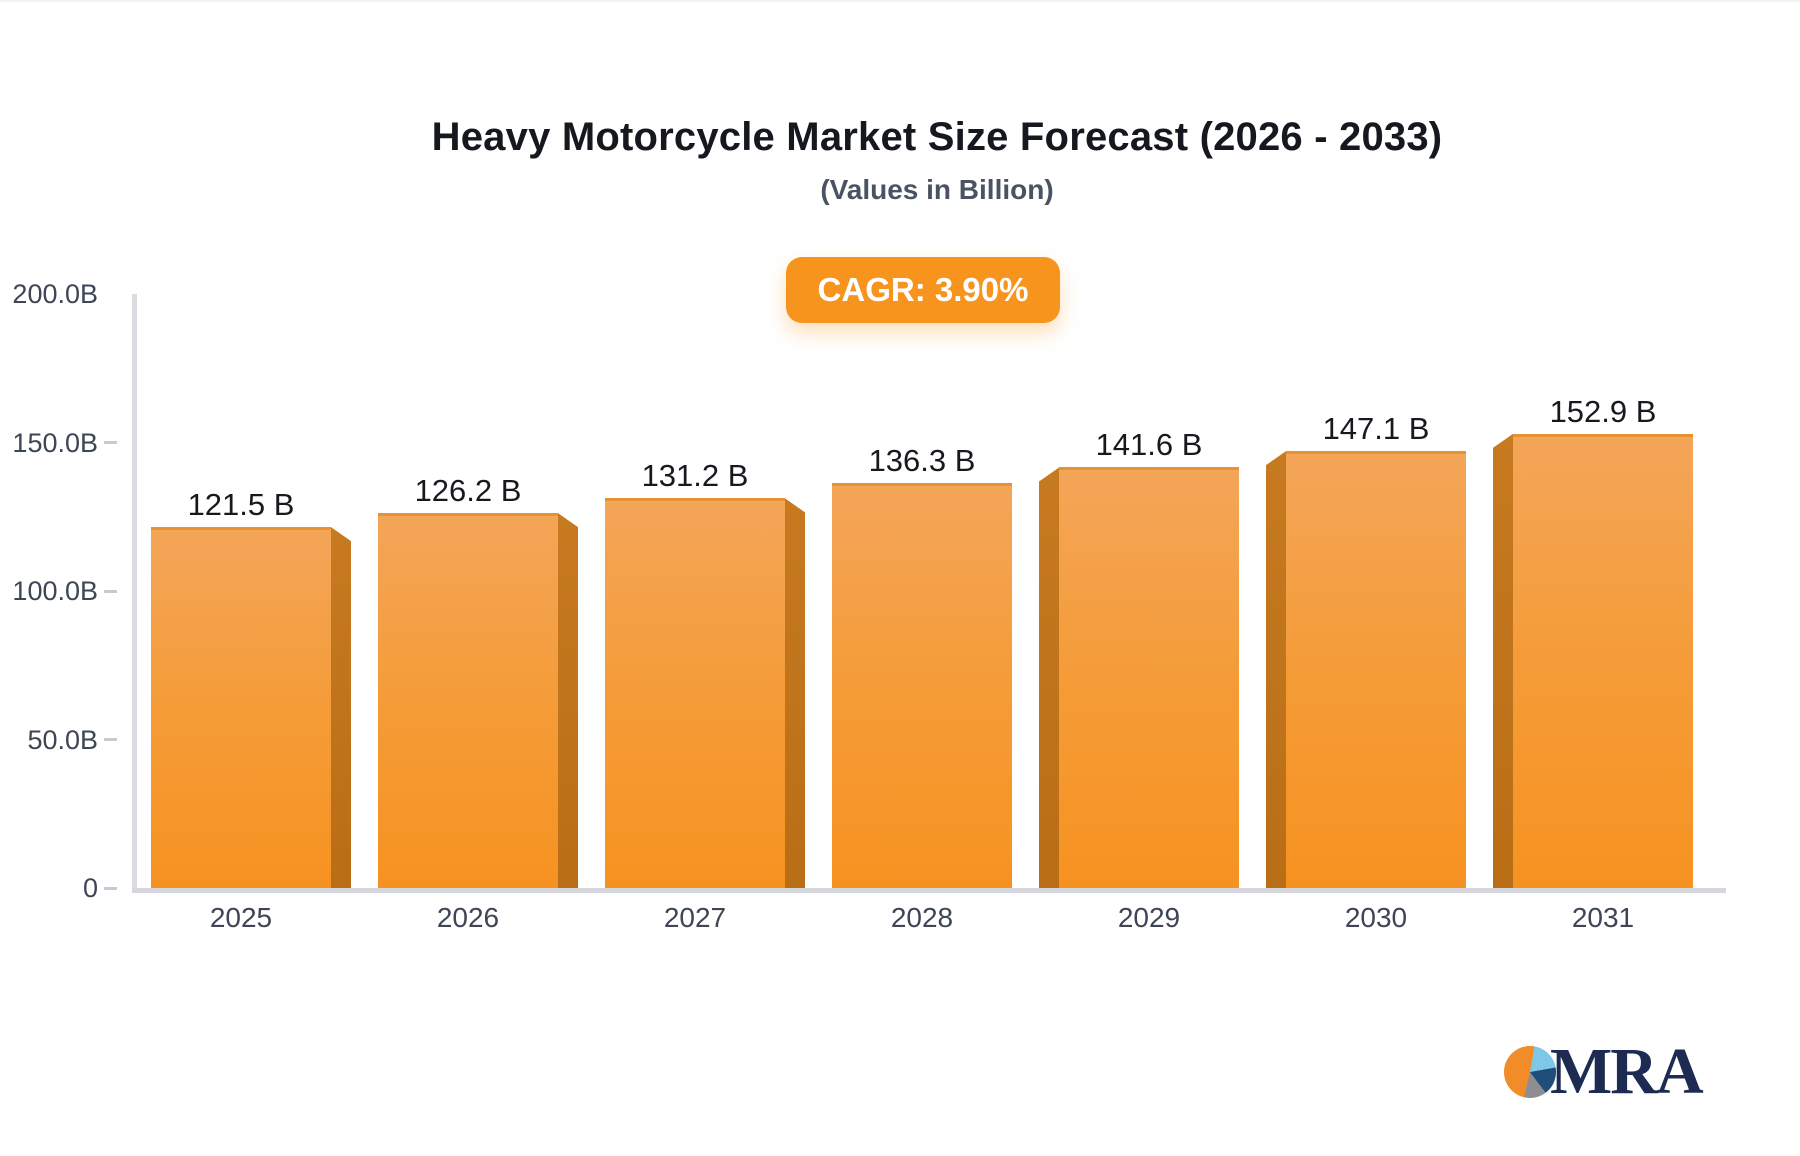  What do you see at coordinates (1376, 669) in the screenshot?
I see `bar-2030` at bounding box center [1376, 669].